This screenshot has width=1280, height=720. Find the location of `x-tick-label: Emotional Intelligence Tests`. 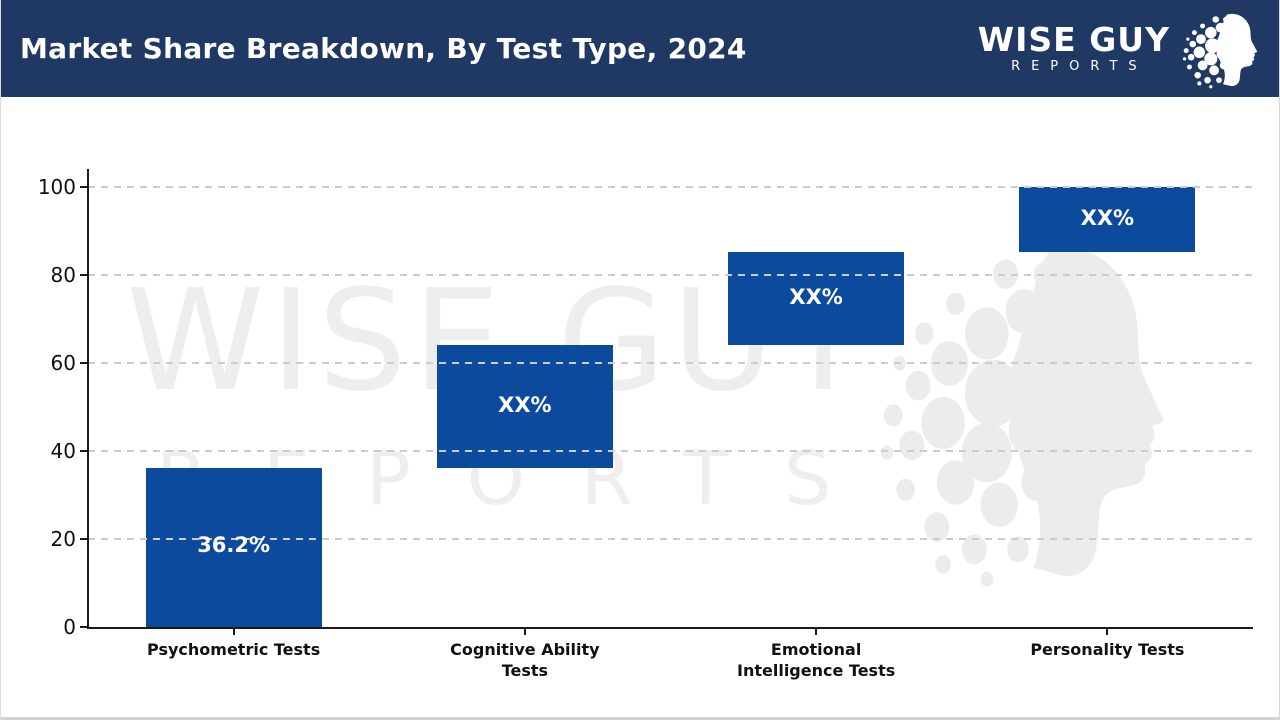

x-tick-label: Emotional Intelligence Tests is located at coordinates (816, 660).